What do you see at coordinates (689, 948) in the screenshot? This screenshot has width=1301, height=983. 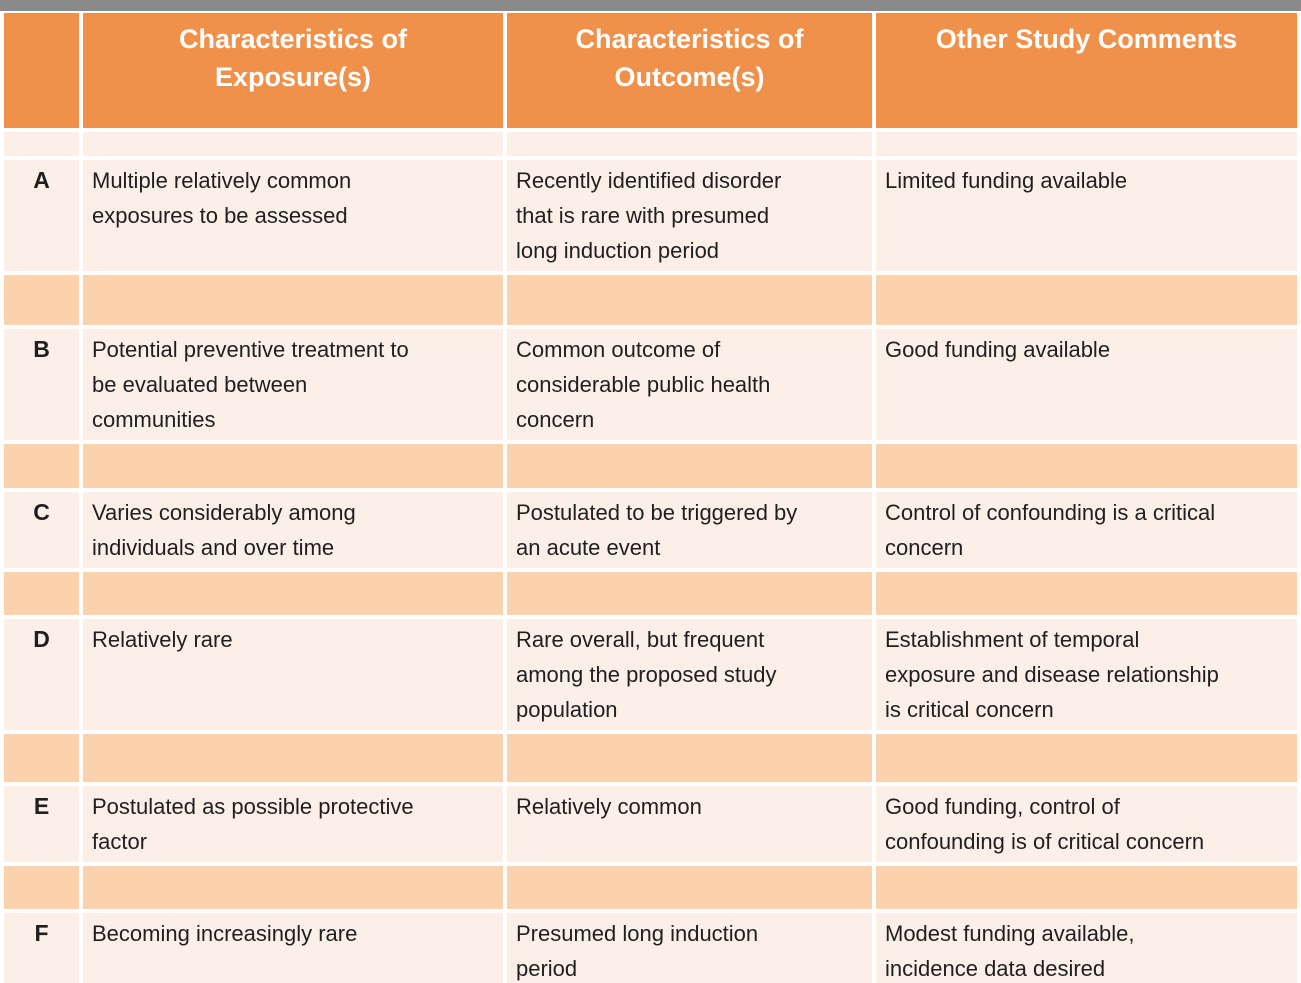 I see `outcome-cell: Presumed long induction period` at bounding box center [689, 948].